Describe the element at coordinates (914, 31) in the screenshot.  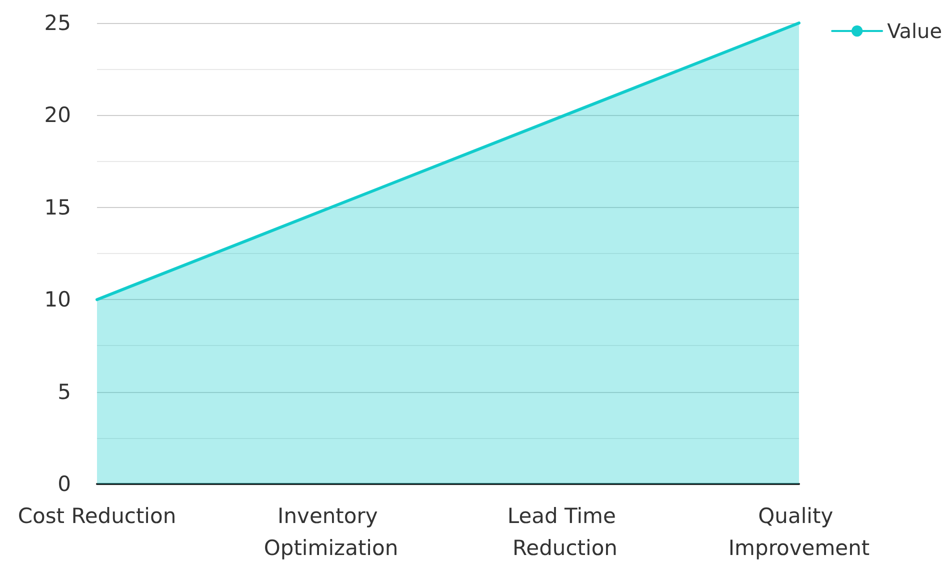
I see `legend-label: Value` at that location.